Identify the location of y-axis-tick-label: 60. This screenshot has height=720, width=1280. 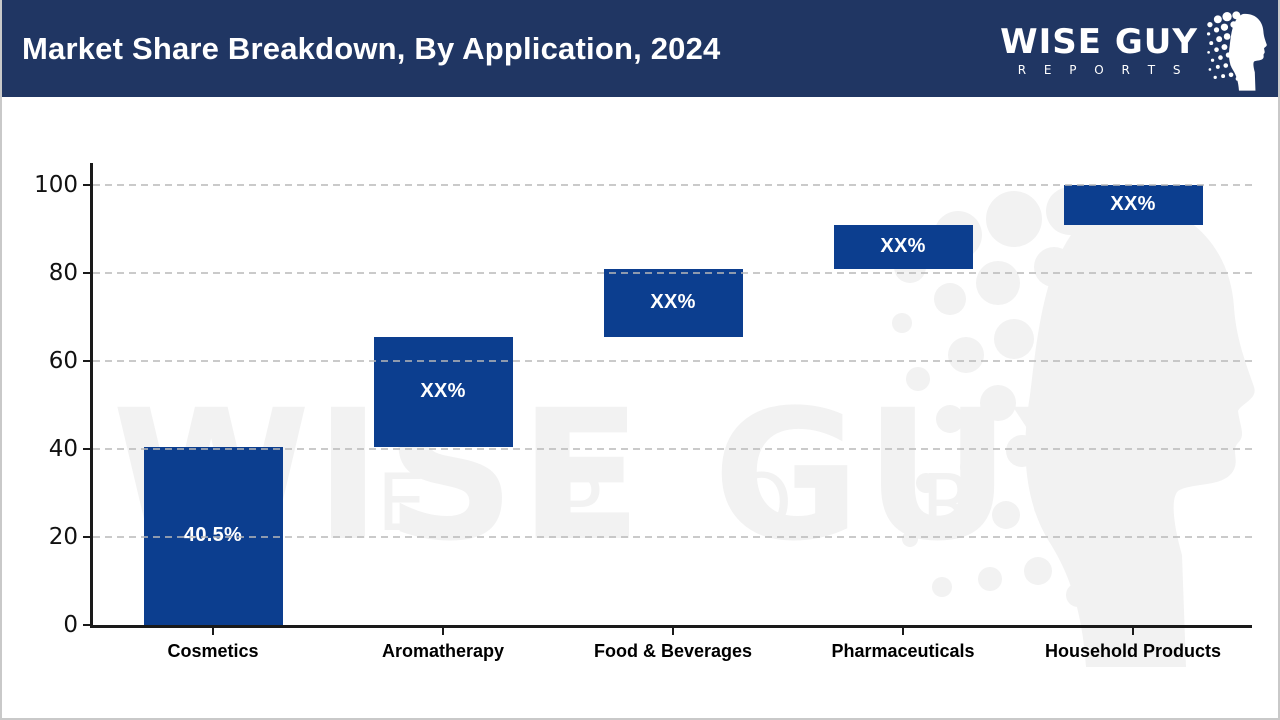
(63, 361).